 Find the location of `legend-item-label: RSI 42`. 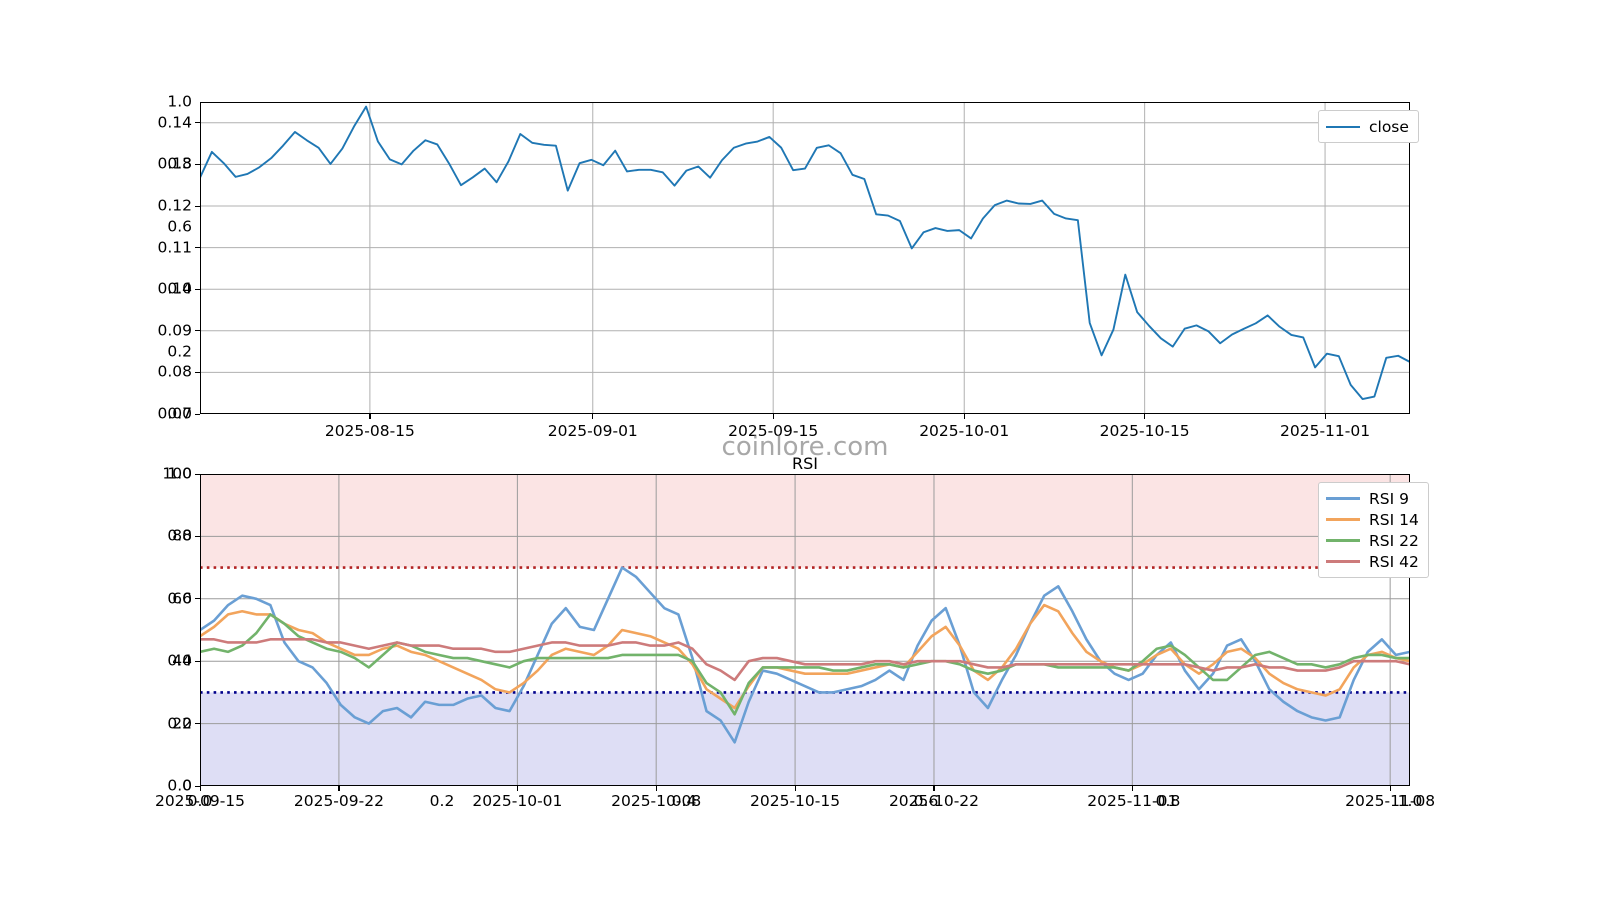

legend-item-label: RSI 42 is located at coordinates (1394, 561).